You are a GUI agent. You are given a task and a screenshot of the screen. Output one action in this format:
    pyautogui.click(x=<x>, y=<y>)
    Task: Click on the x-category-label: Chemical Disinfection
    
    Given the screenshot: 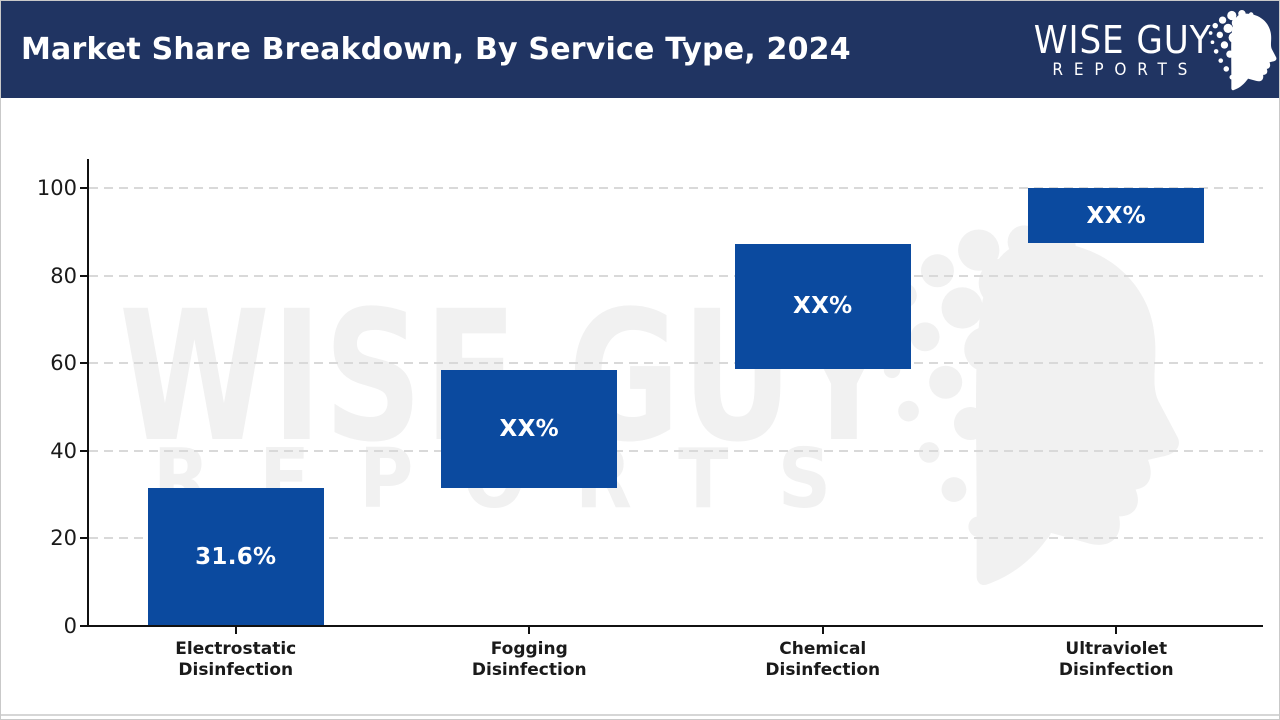 What is the action you would take?
    pyautogui.click(x=823, y=659)
    